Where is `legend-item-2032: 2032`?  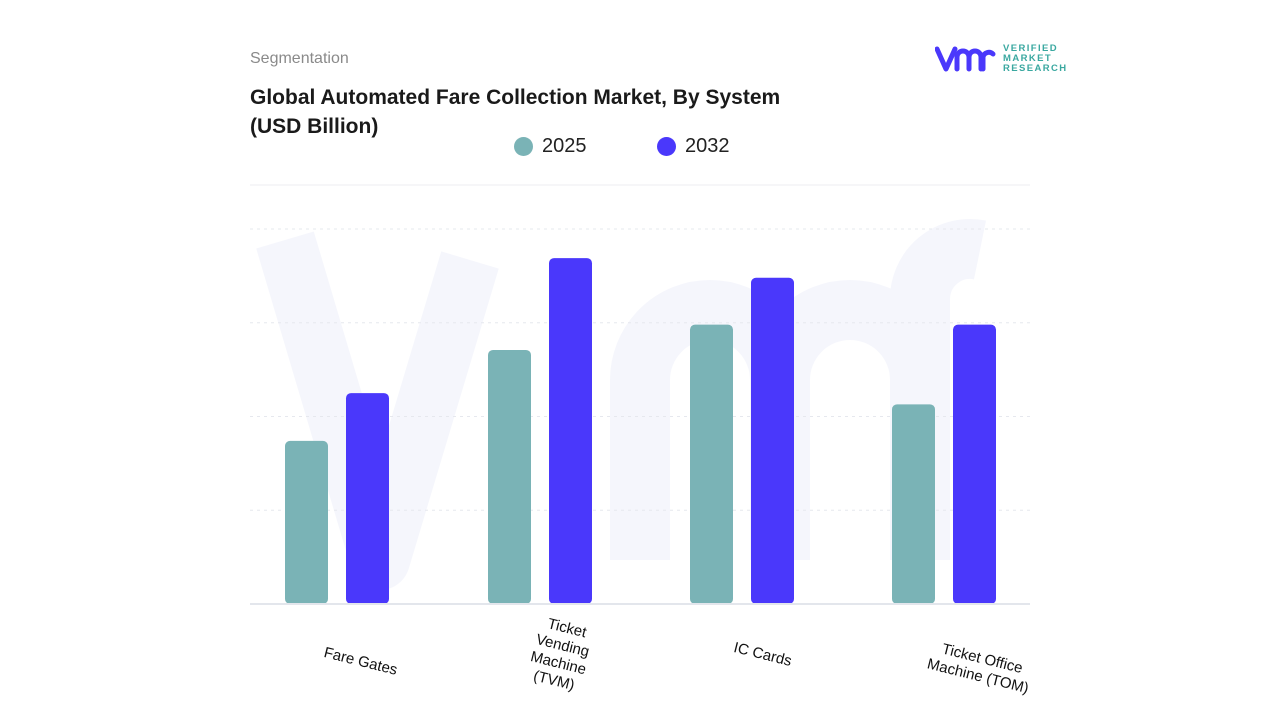 legend-item-2032: 2032 is located at coordinates (693, 146).